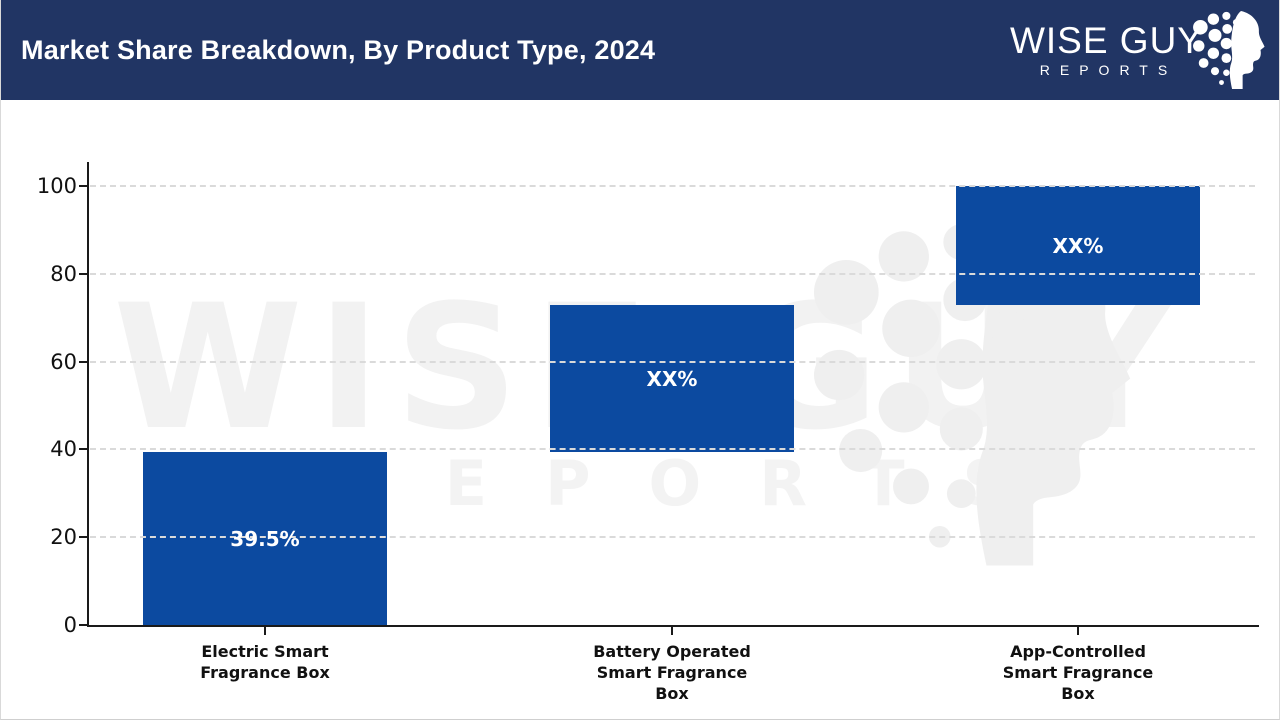 This screenshot has width=1280, height=720. Describe the element at coordinates (56, 186) in the screenshot. I see `y-tick-label: 100` at that location.